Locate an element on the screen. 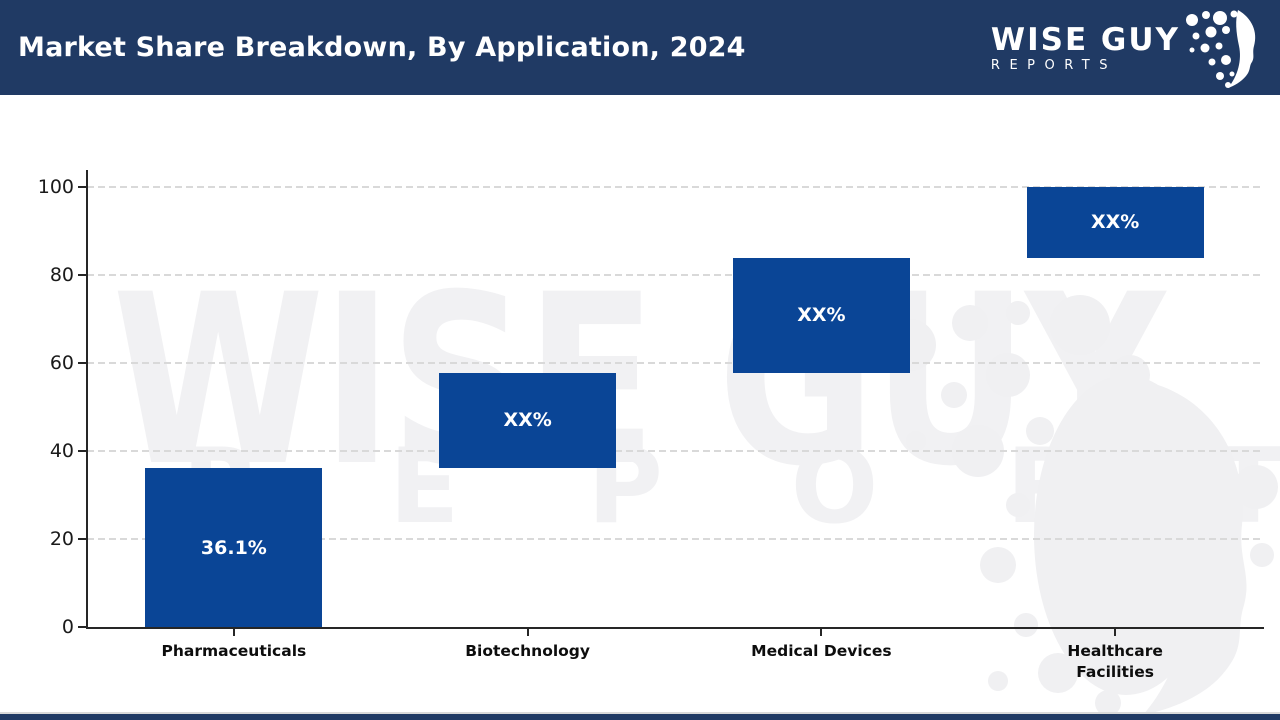  x-category-label: Healthcare Facilities is located at coordinates (1115, 661).